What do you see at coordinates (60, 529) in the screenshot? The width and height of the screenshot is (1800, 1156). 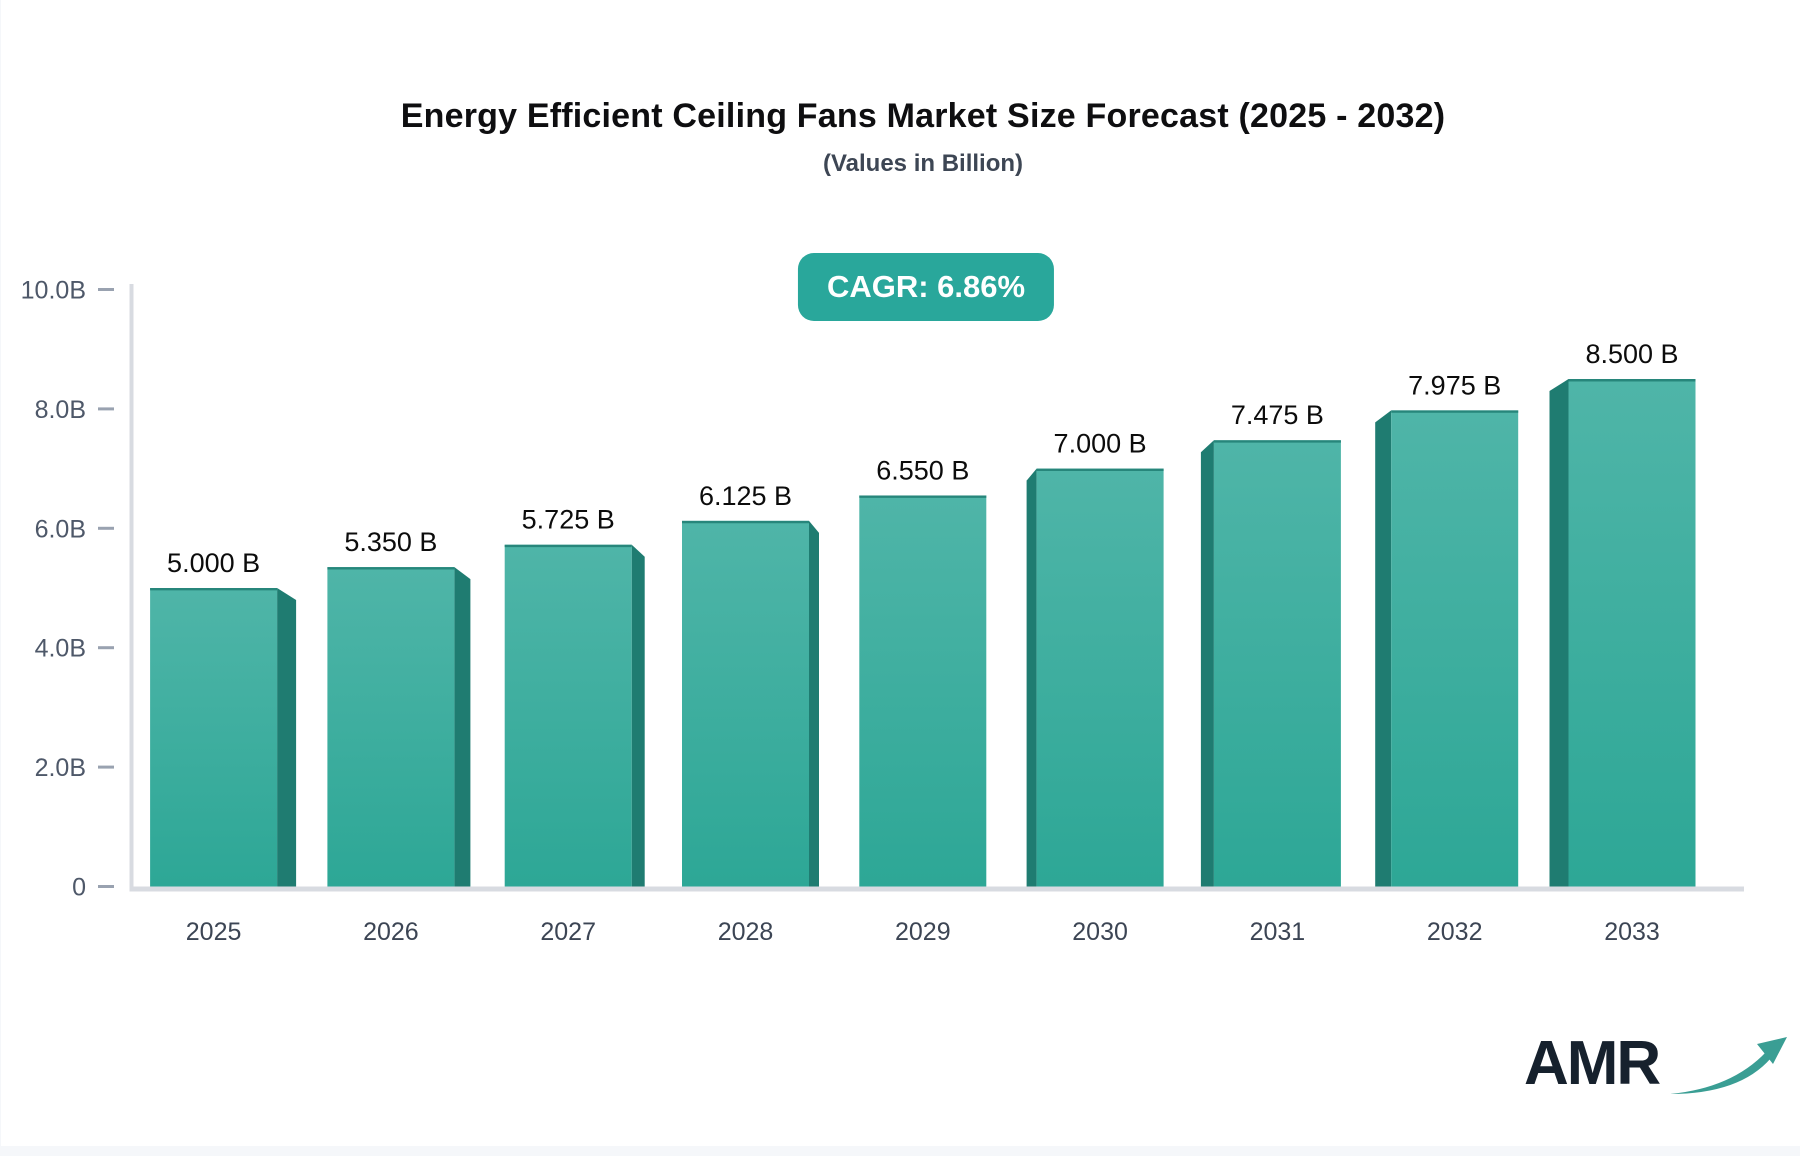 I see `y-axis-label: 6.0B` at bounding box center [60, 529].